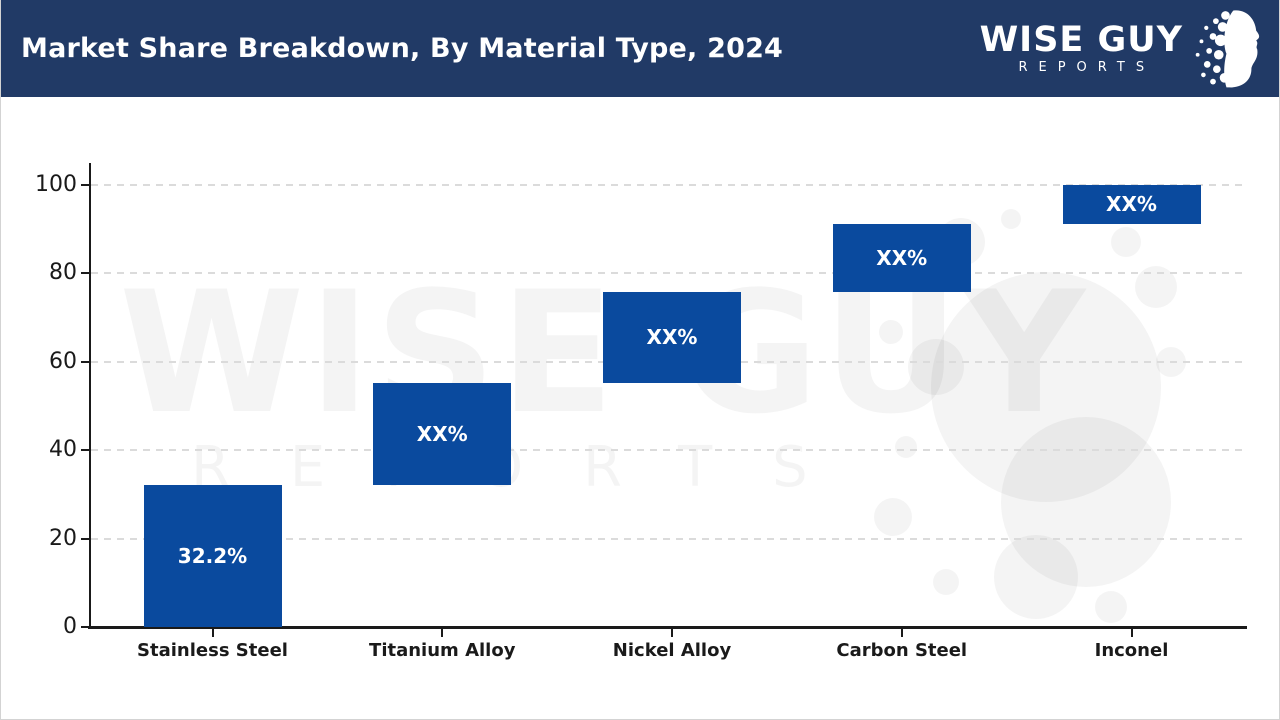 The height and width of the screenshot is (720, 1280). Describe the element at coordinates (1081, 39) in the screenshot. I see `logo-wordmark: WISE GUY` at that location.